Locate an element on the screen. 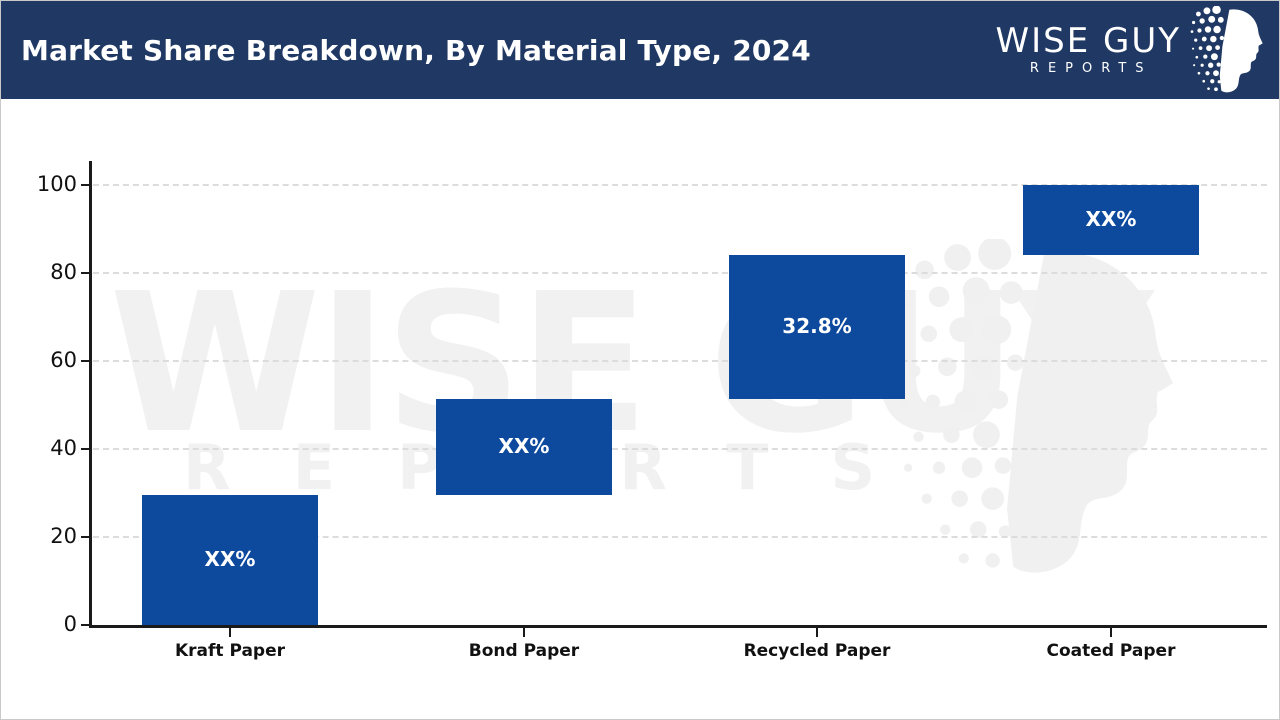 The height and width of the screenshot is (720, 1280). brand-logo: WISE GUY REPORTS is located at coordinates (1133, 50).